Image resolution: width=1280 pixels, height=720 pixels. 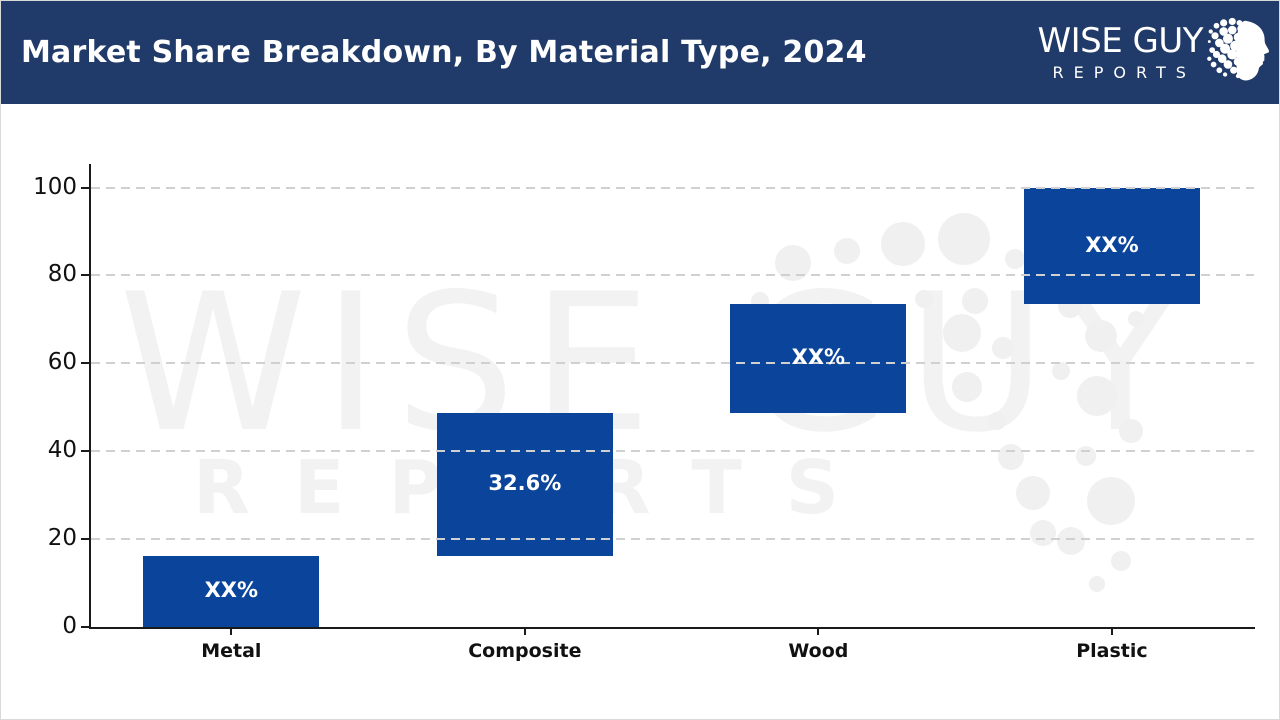 I want to click on bar-value-label-composite: 32.6%, so click(x=525, y=483).